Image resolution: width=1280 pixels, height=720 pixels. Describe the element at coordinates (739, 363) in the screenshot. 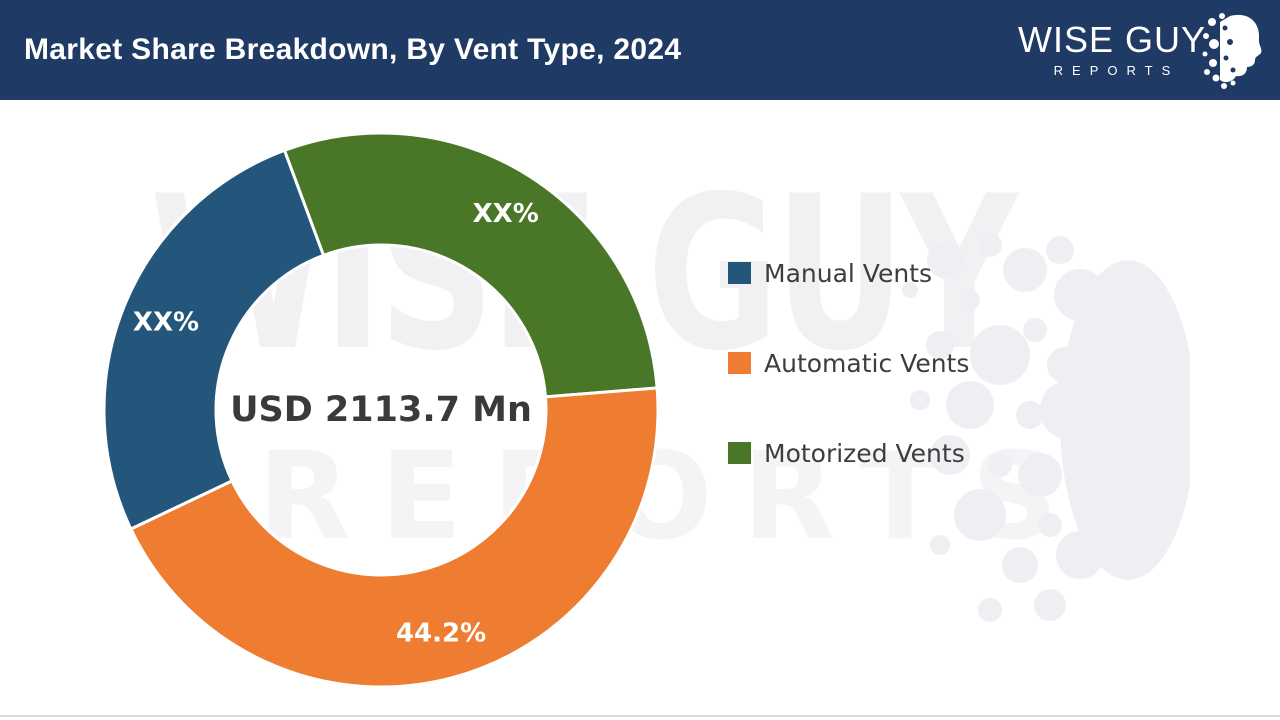

I see `legend-swatch-automatic-vents` at that location.